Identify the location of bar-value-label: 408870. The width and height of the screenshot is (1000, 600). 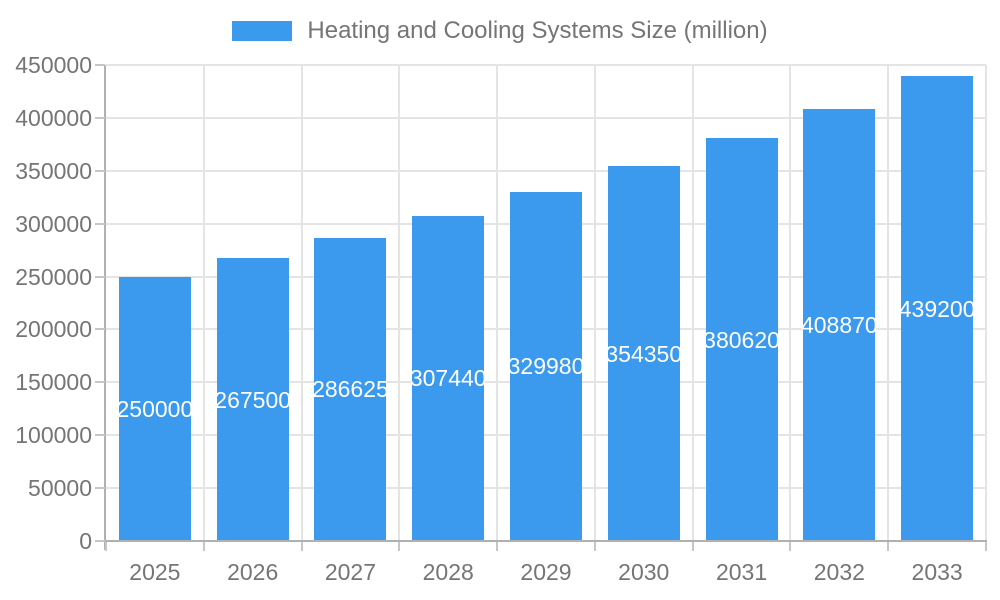
(839, 324).